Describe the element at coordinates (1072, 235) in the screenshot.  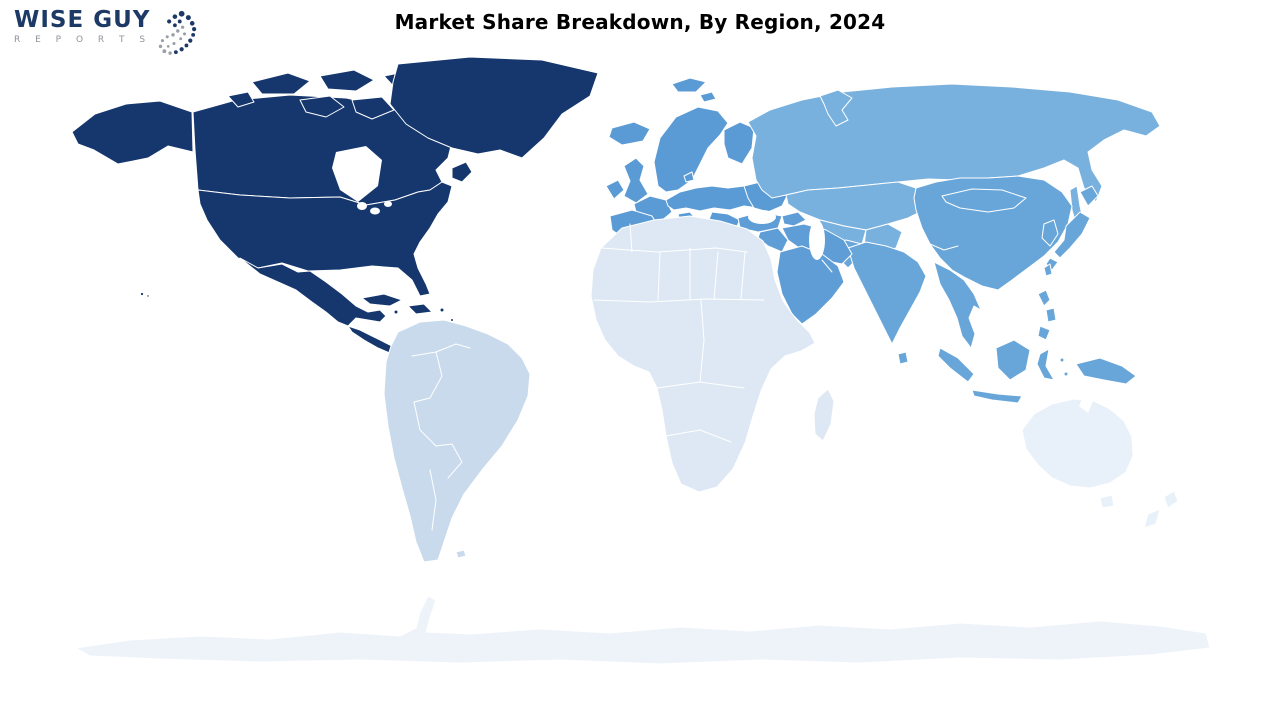
I see `island-honshu` at that location.